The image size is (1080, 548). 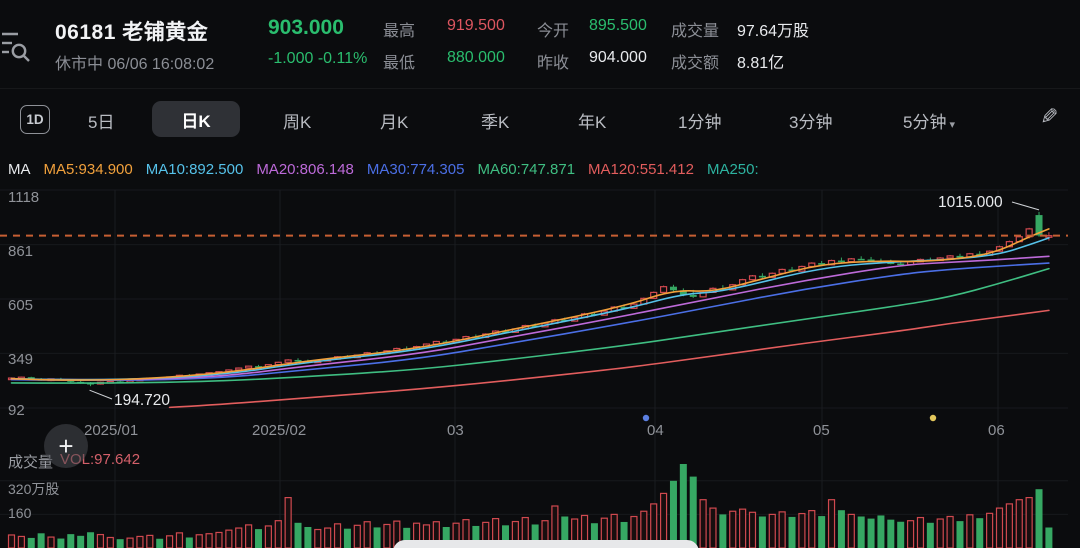 I want to click on quote-value-volume: 97.64万股, so click(x=773, y=31).